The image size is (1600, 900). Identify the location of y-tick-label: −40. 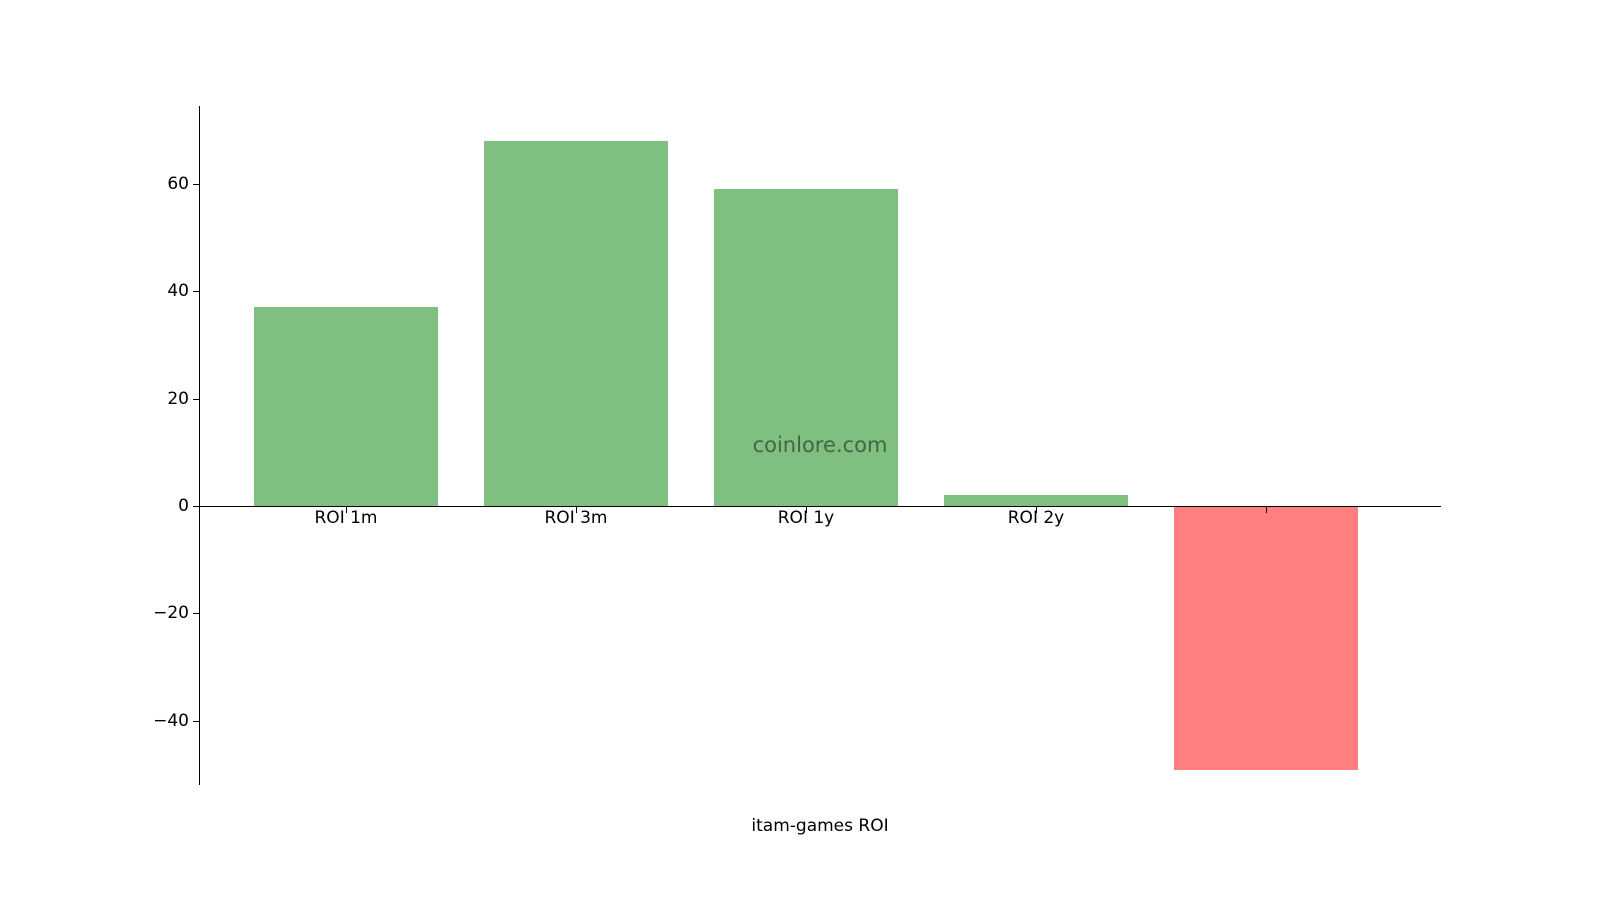
(171, 721).